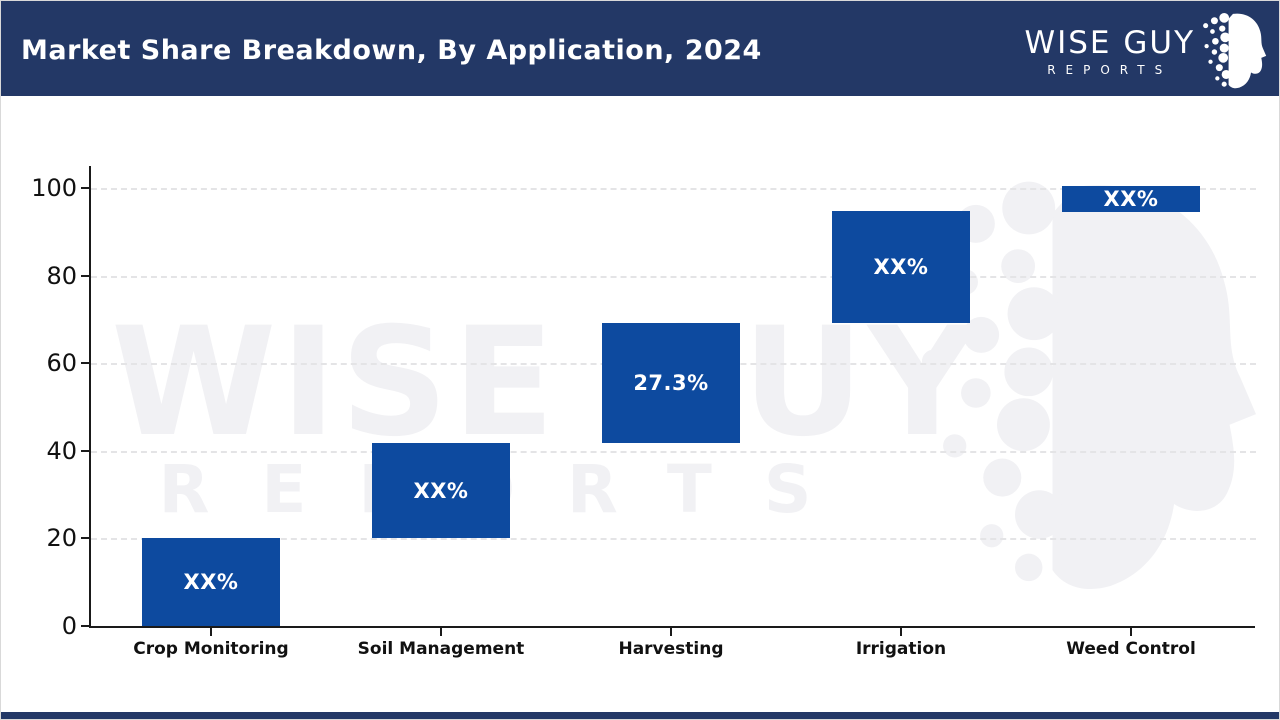 The height and width of the screenshot is (720, 1280). What do you see at coordinates (1131, 632) in the screenshot?
I see `x-tick-weed-control` at bounding box center [1131, 632].